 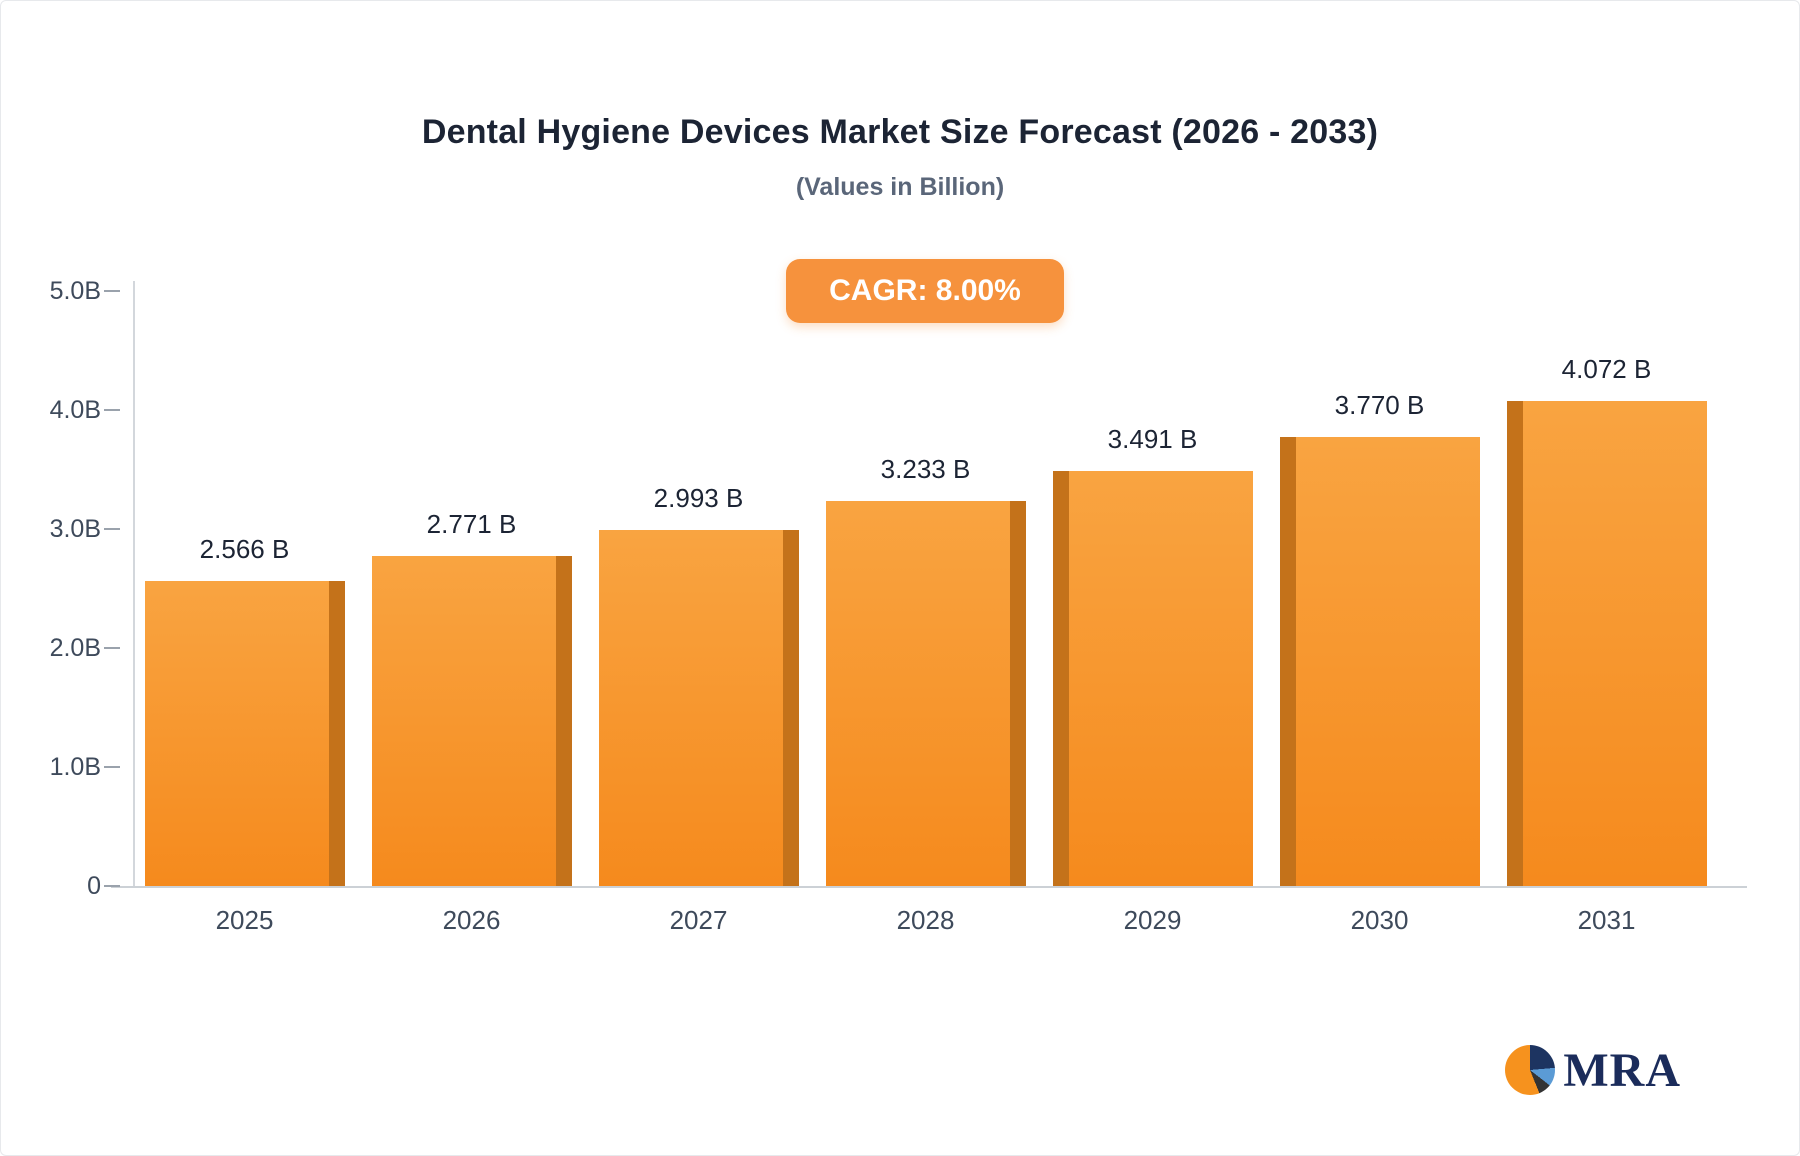 I want to click on bar-2031, so click(x=1606, y=643).